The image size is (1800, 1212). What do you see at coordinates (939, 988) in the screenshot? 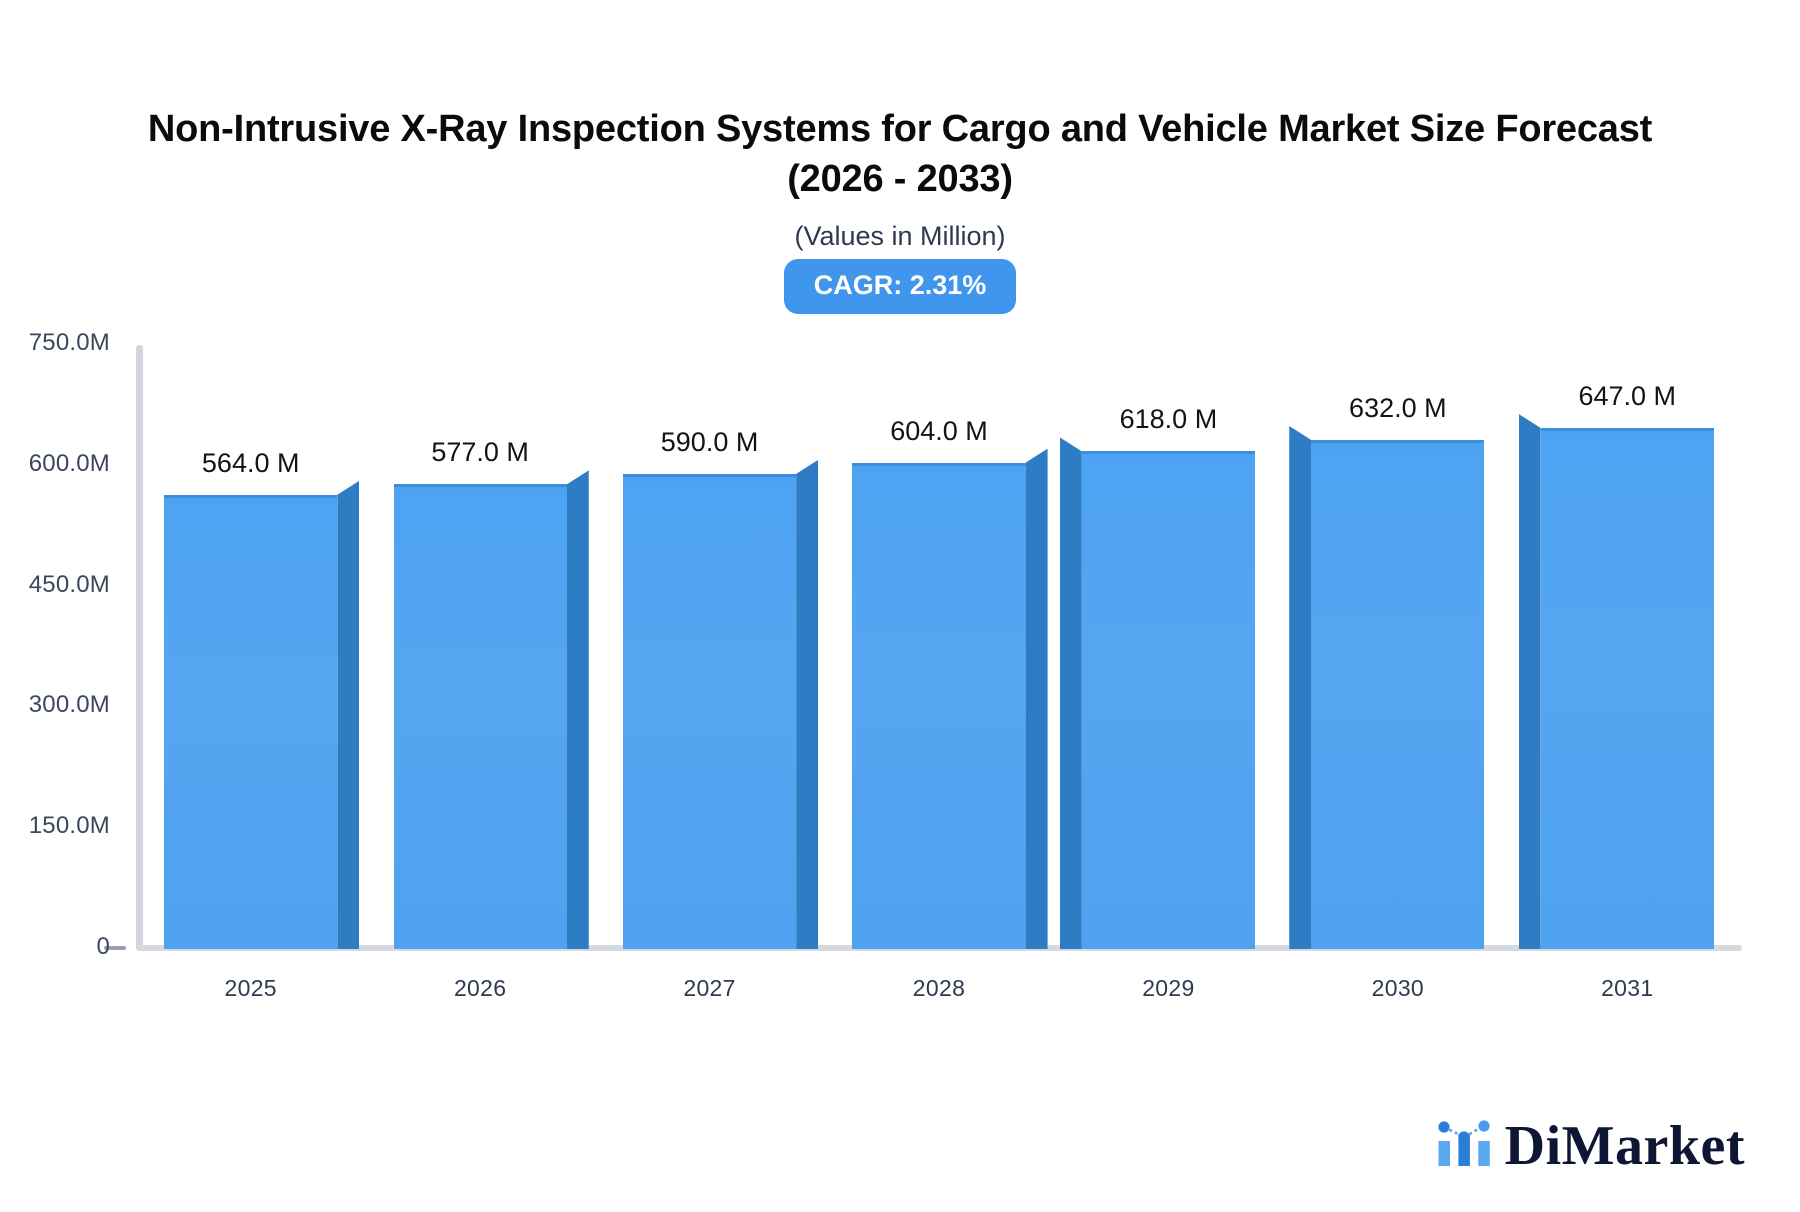
I see `x-axis-tick-label: 2028` at bounding box center [939, 988].